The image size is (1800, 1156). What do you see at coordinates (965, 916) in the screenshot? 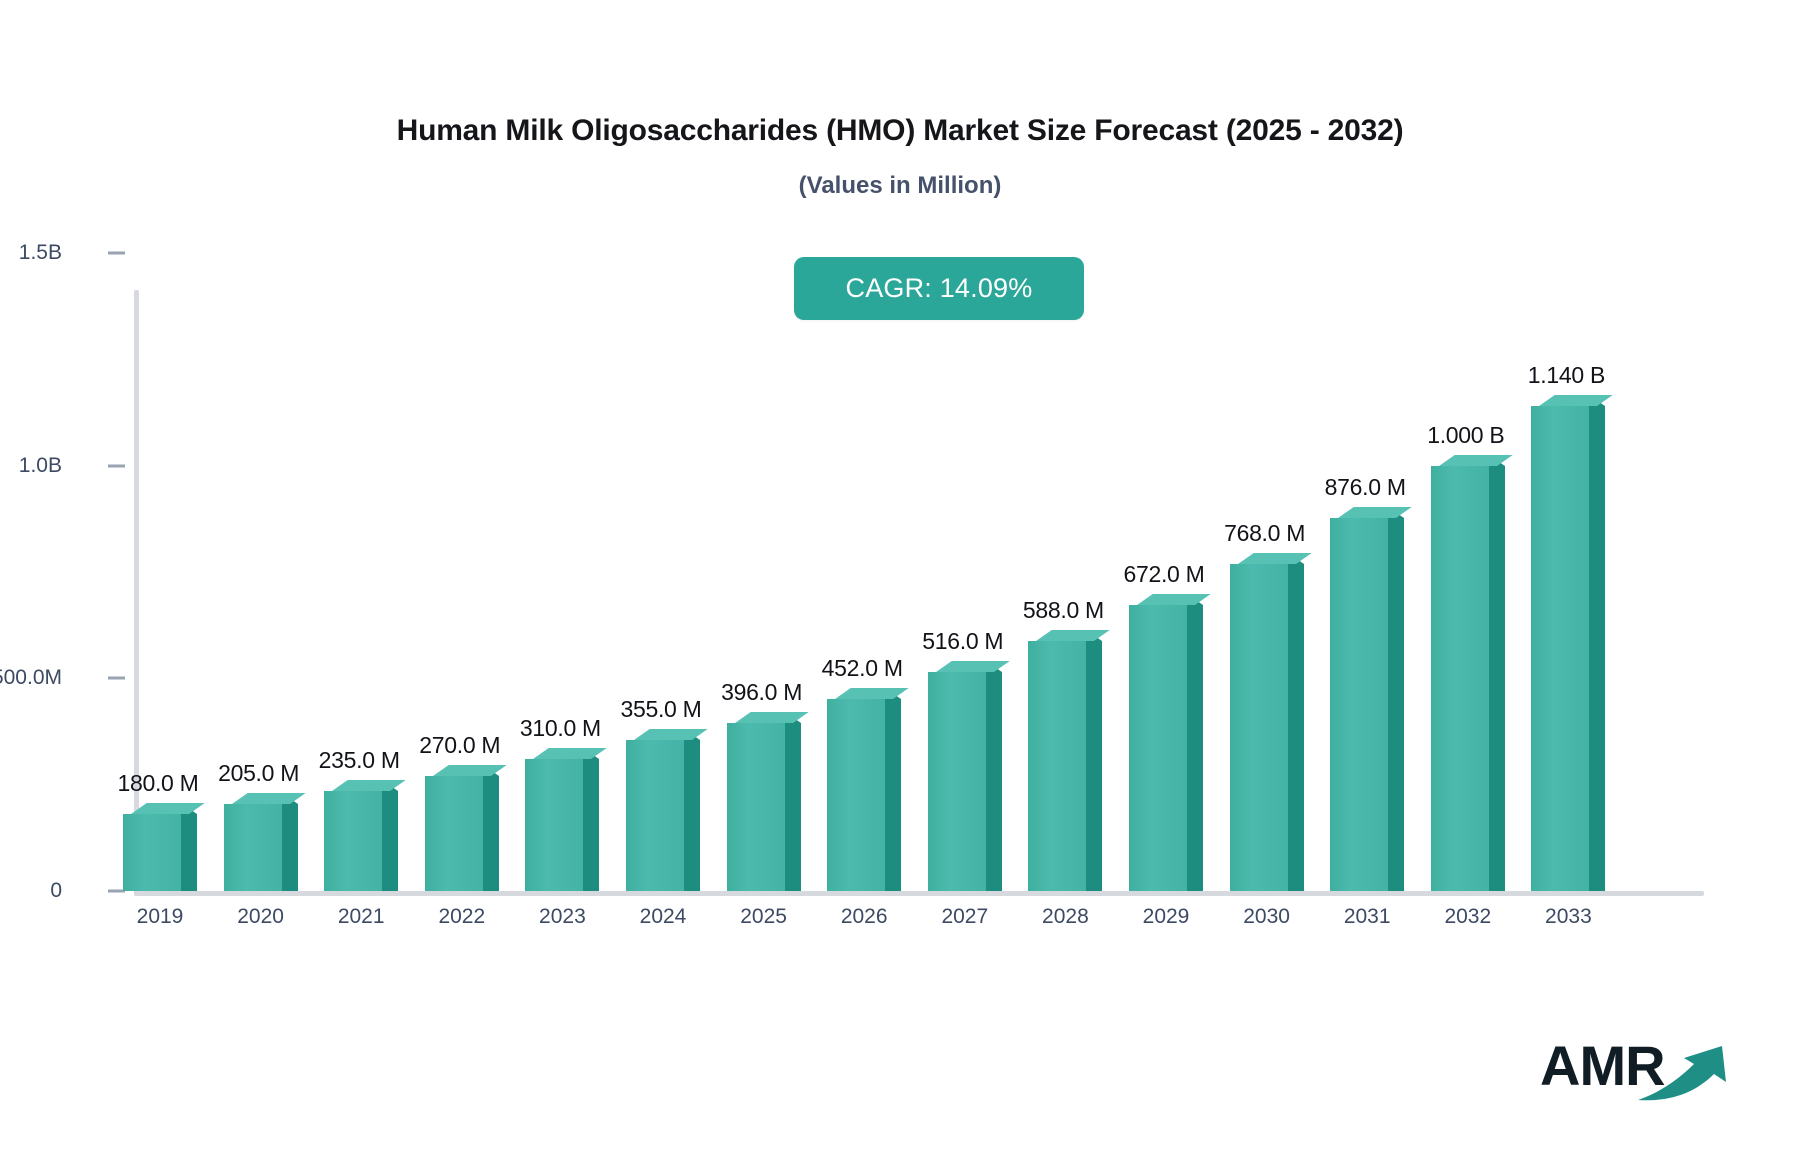
I see `x-axis-tick-label: 2027` at bounding box center [965, 916].